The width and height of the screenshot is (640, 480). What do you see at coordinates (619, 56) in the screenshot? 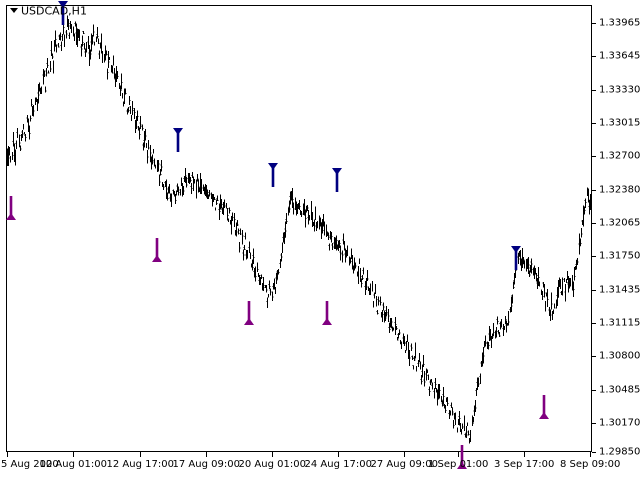
I see `y-axis-label: 1.33645` at bounding box center [619, 56].